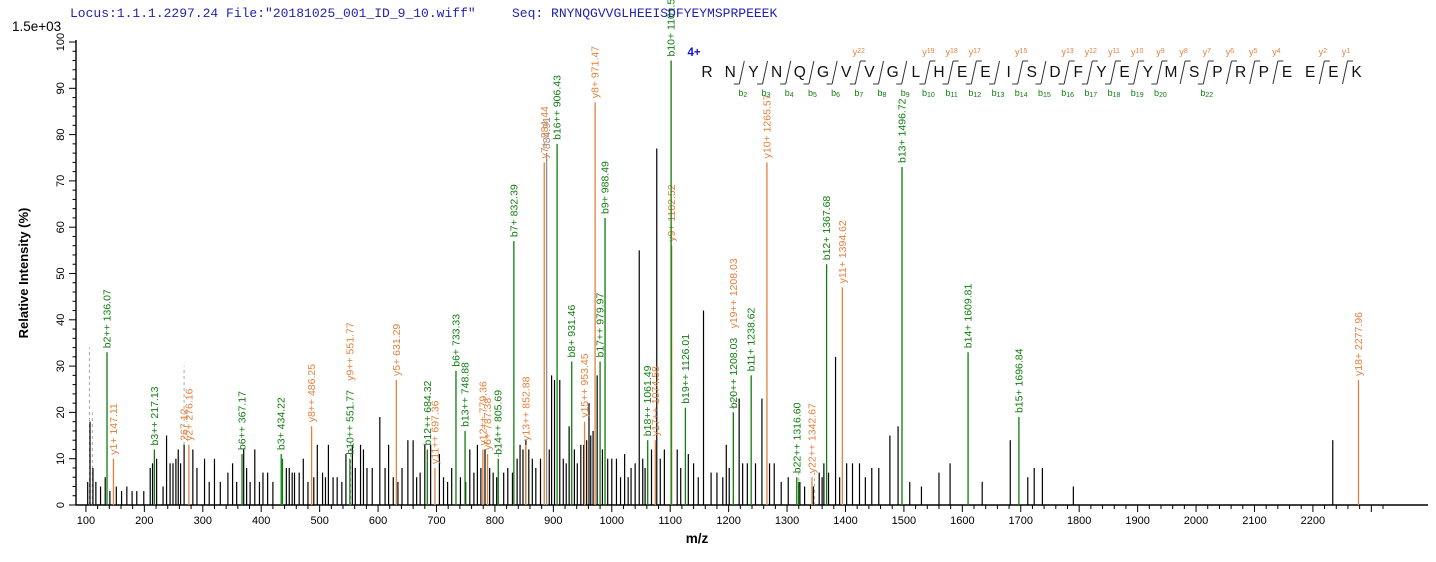 The width and height of the screenshot is (1436, 562). I want to click on ladder-y-label: y1, so click(1346, 52).